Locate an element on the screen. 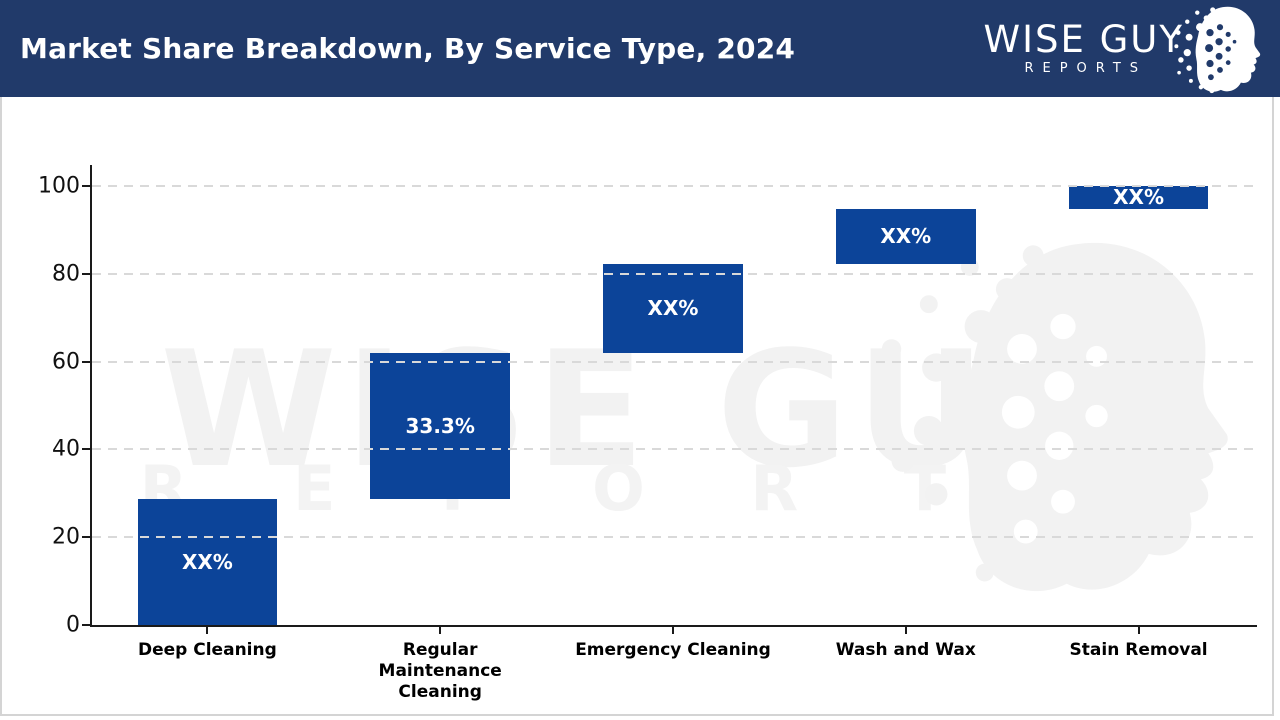 The width and height of the screenshot is (1280, 720). category-label-line: Stain Removal is located at coordinates (1138, 650).